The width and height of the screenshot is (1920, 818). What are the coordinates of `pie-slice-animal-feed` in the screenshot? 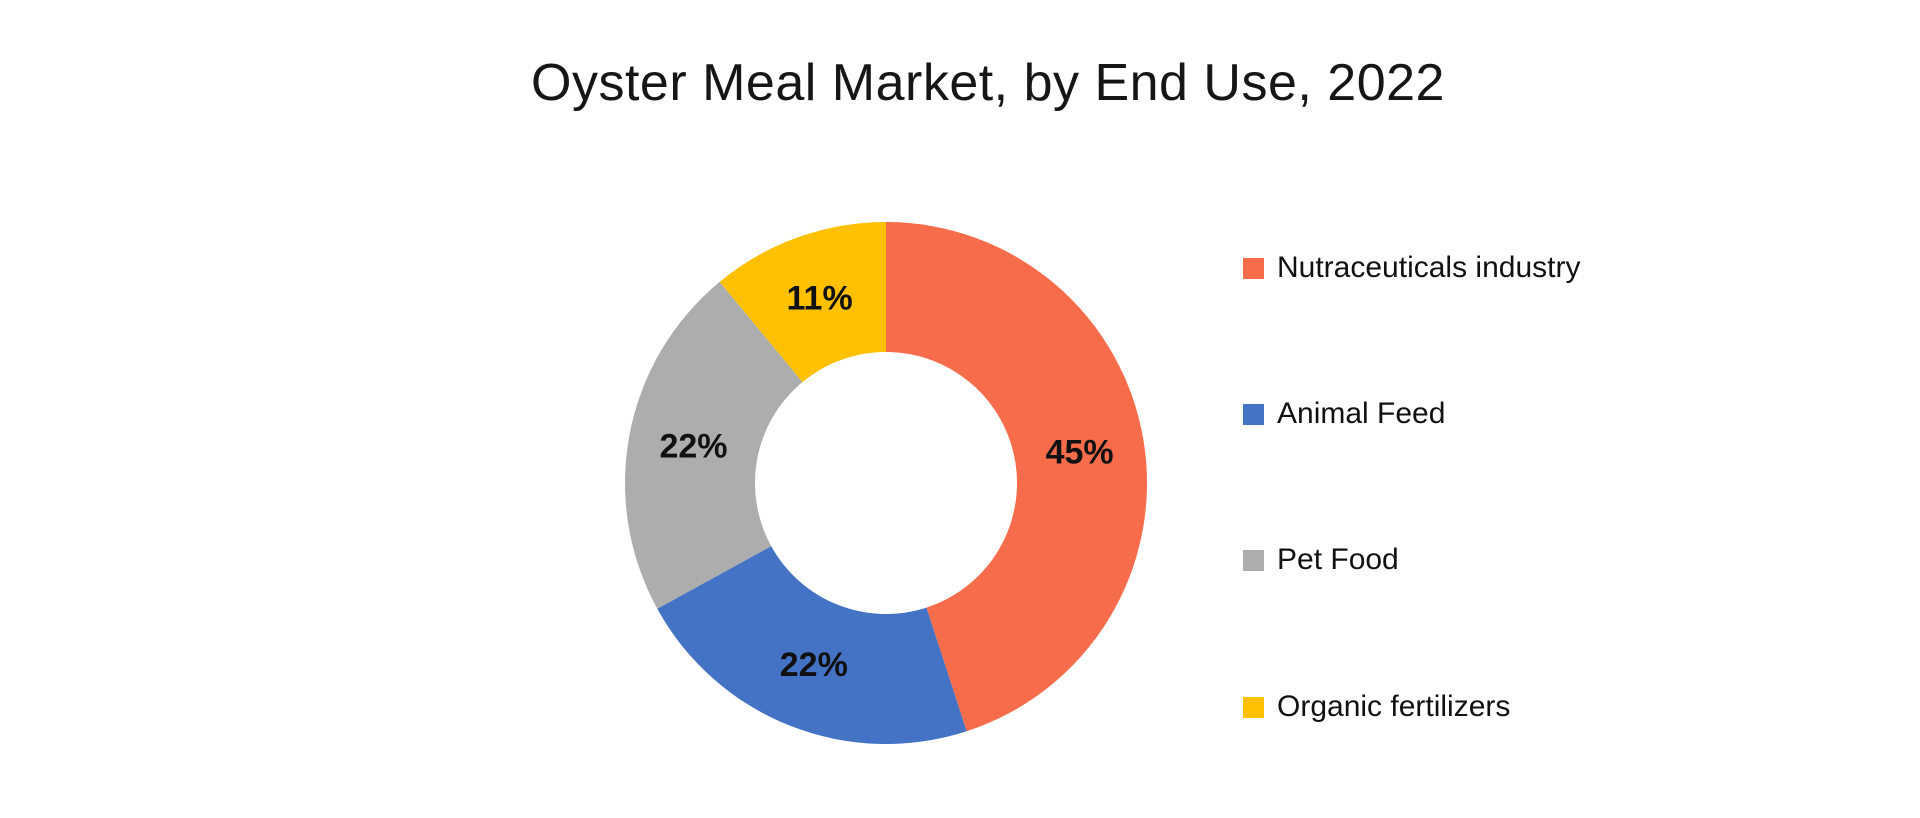 It's located at (812, 645).